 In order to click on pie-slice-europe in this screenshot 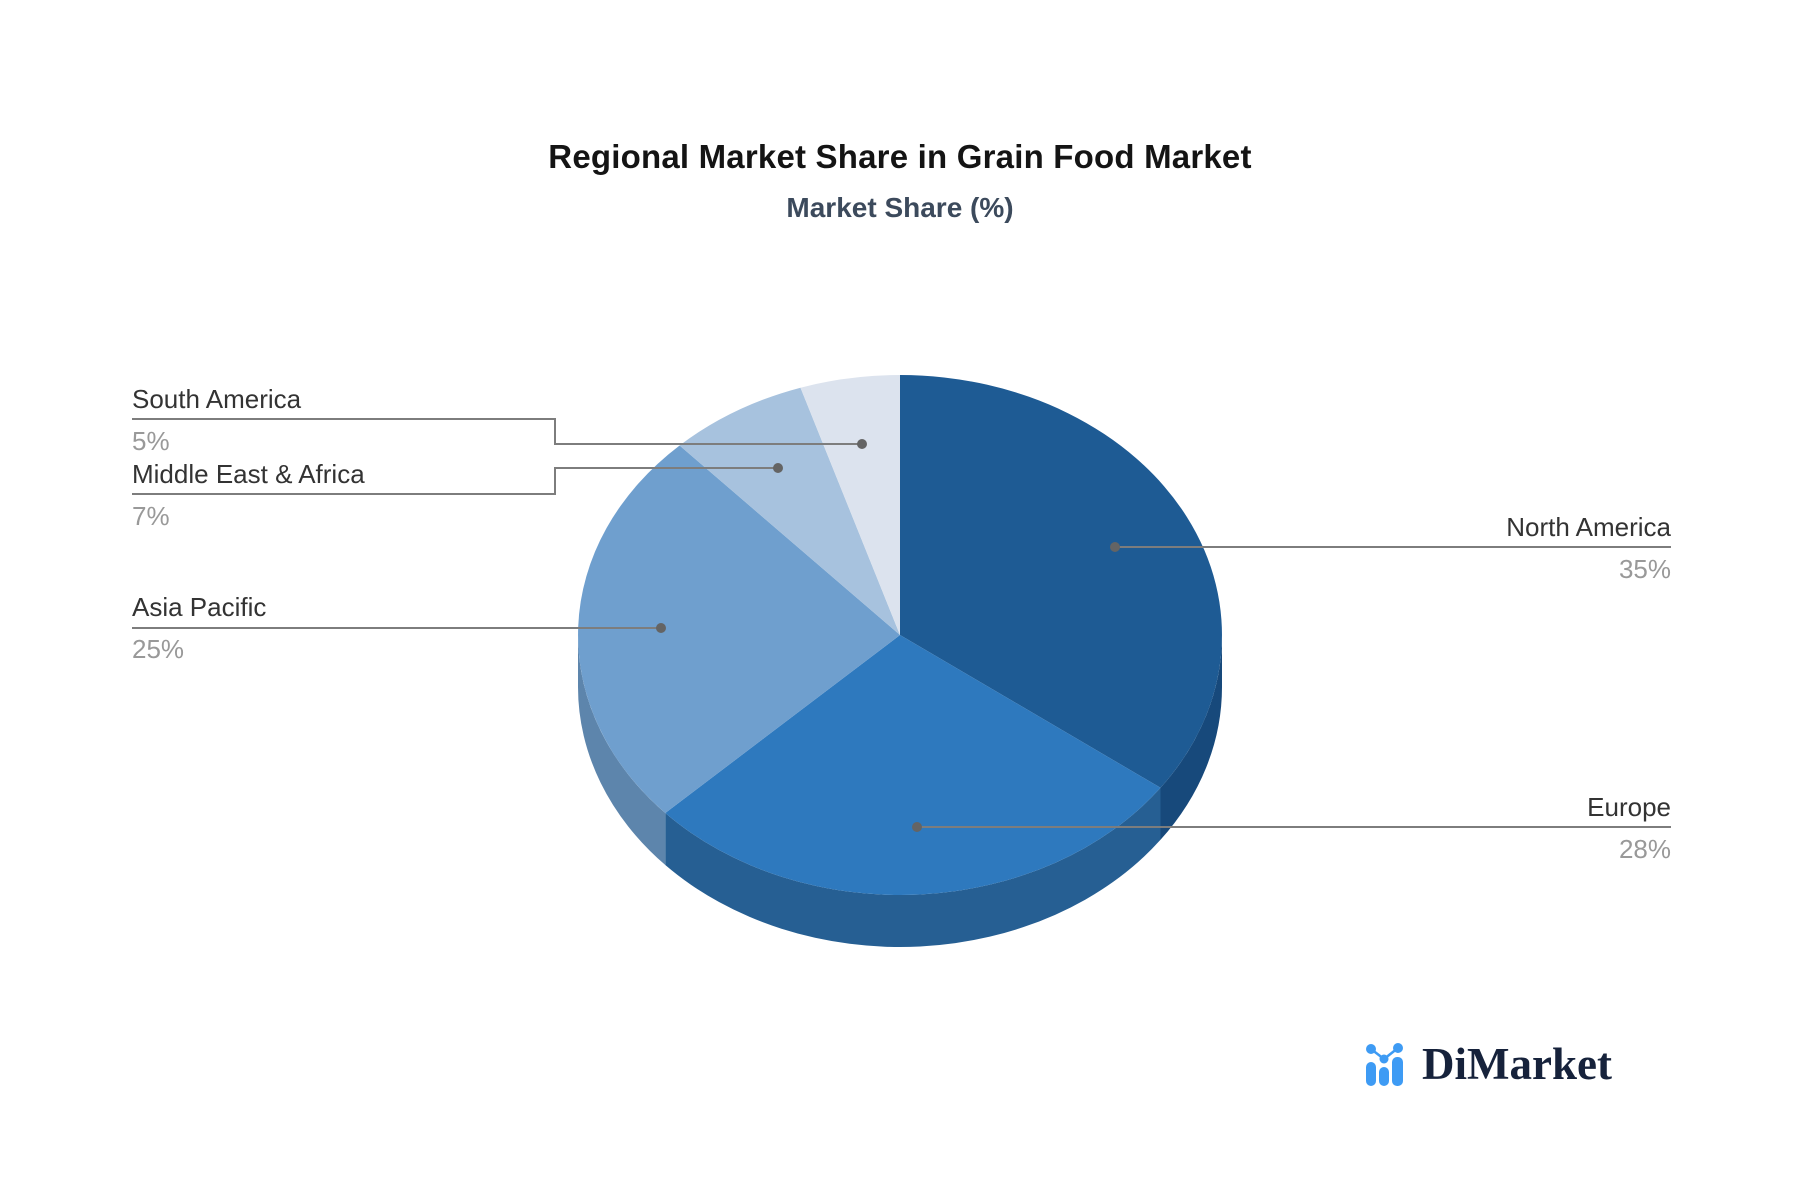, I will do `click(913, 765)`.